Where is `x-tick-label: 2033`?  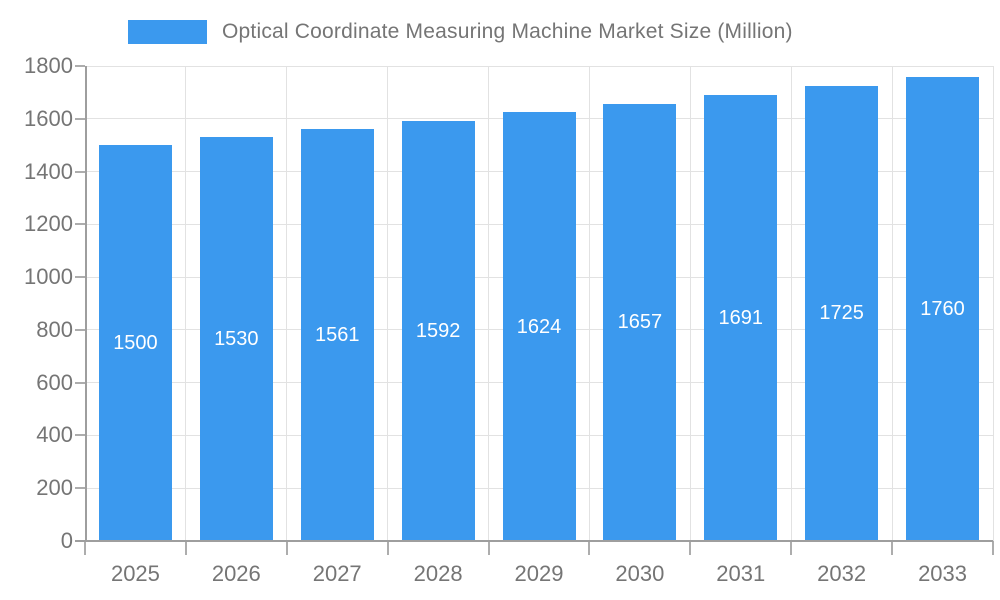
x-tick-label: 2033 is located at coordinates (943, 573).